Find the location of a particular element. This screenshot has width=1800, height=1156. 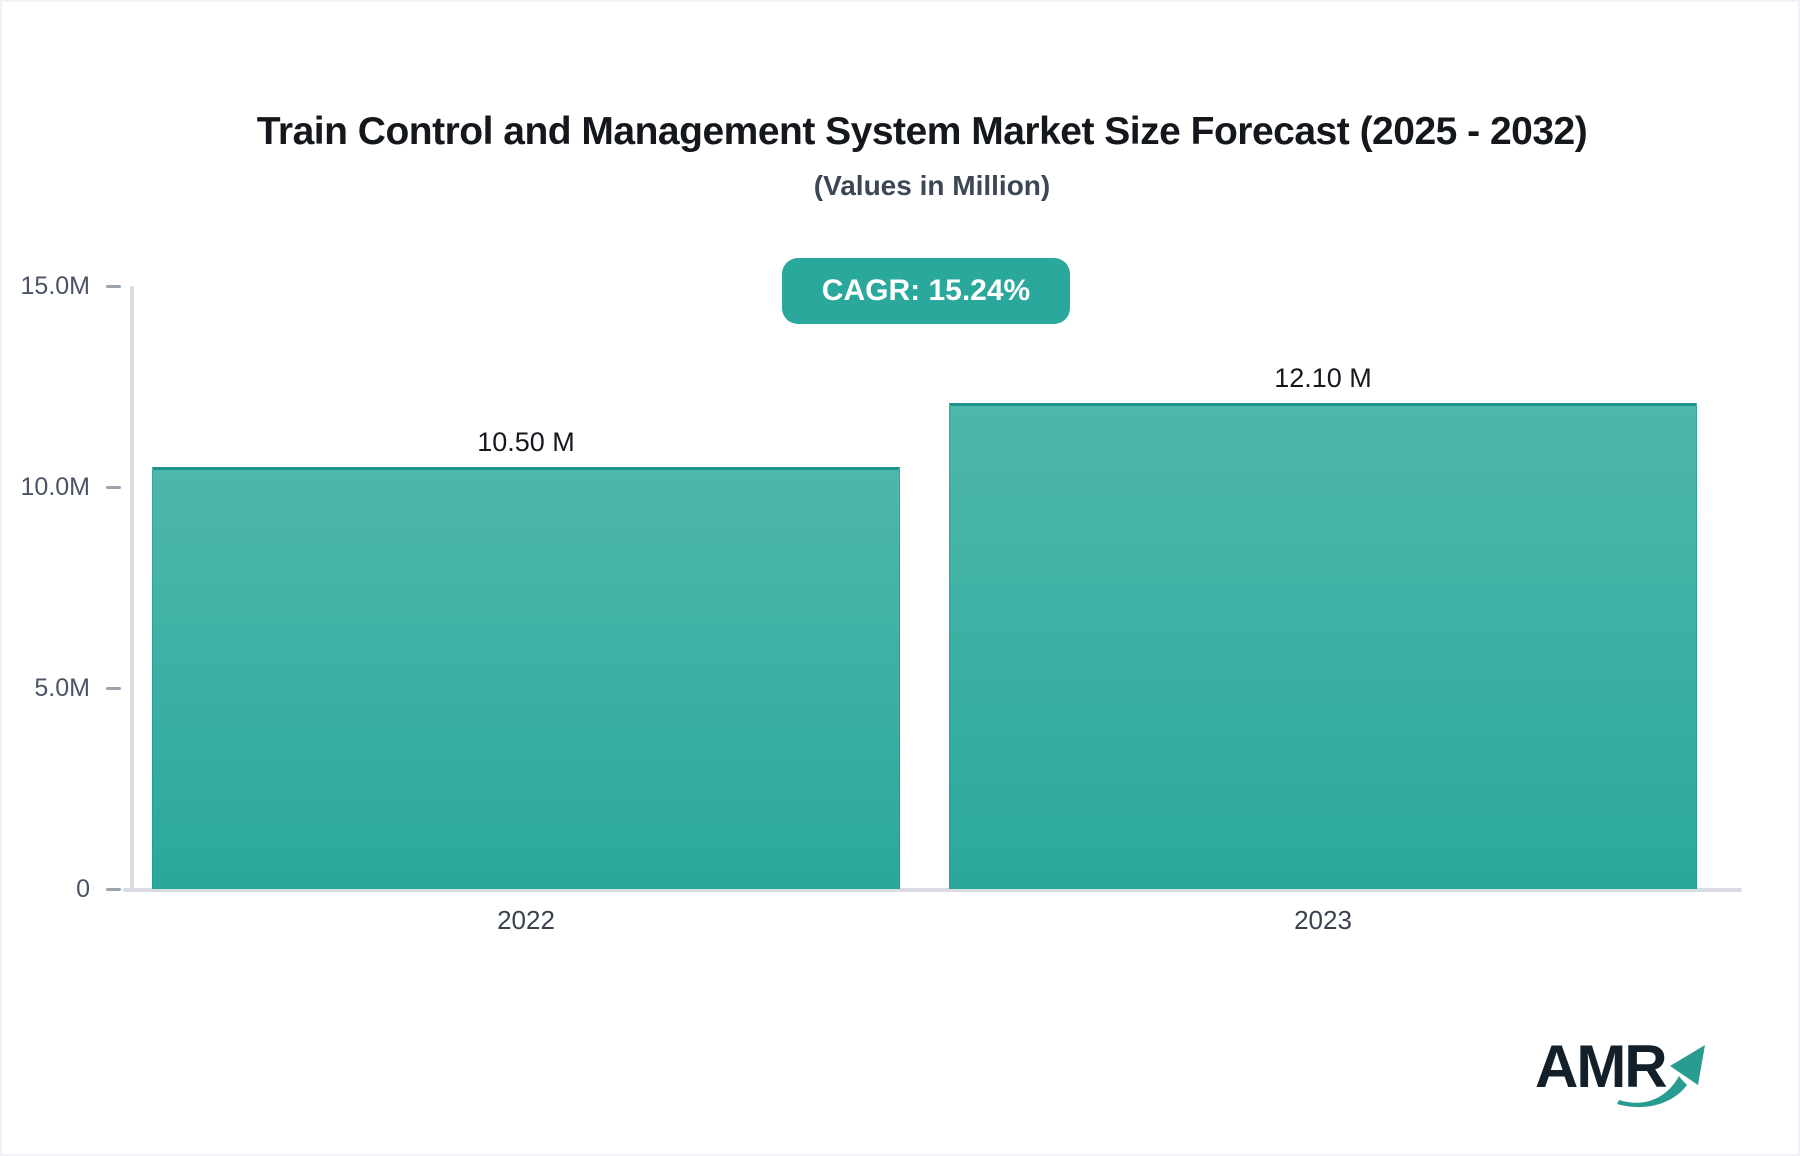

amr-logo-text: AMR is located at coordinates (1601, 1066).